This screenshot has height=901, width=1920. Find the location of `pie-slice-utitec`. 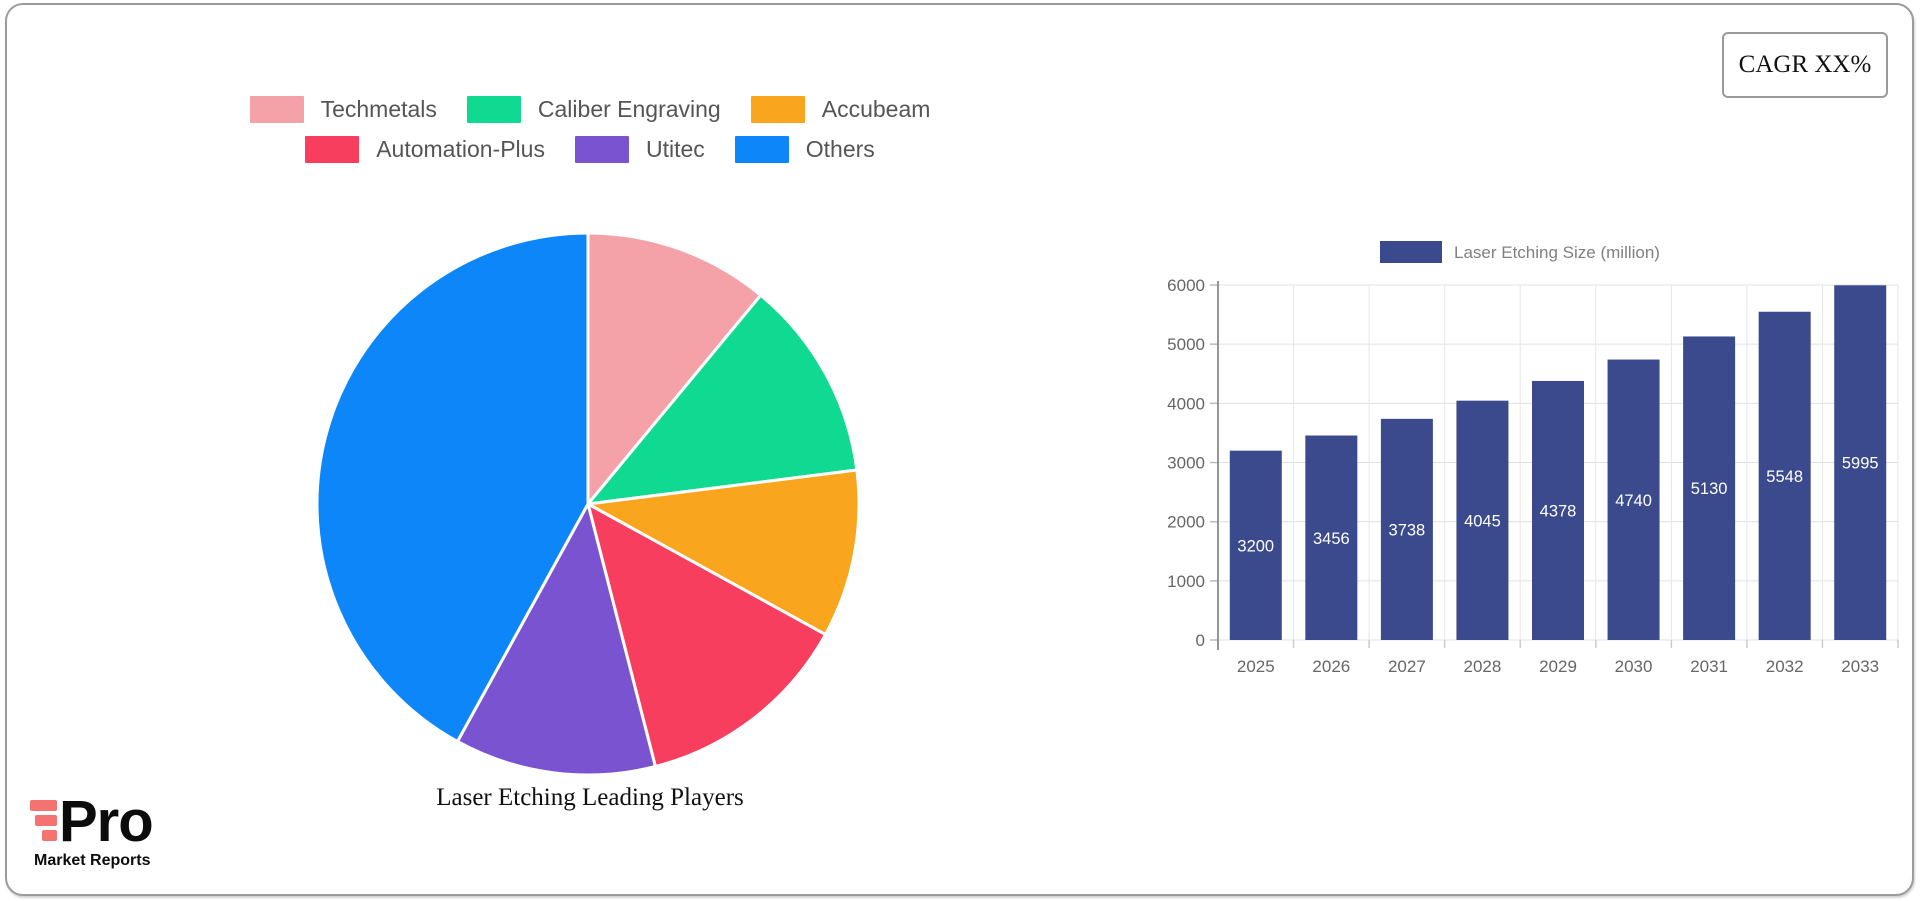

pie-slice-utitec is located at coordinates (556, 639).